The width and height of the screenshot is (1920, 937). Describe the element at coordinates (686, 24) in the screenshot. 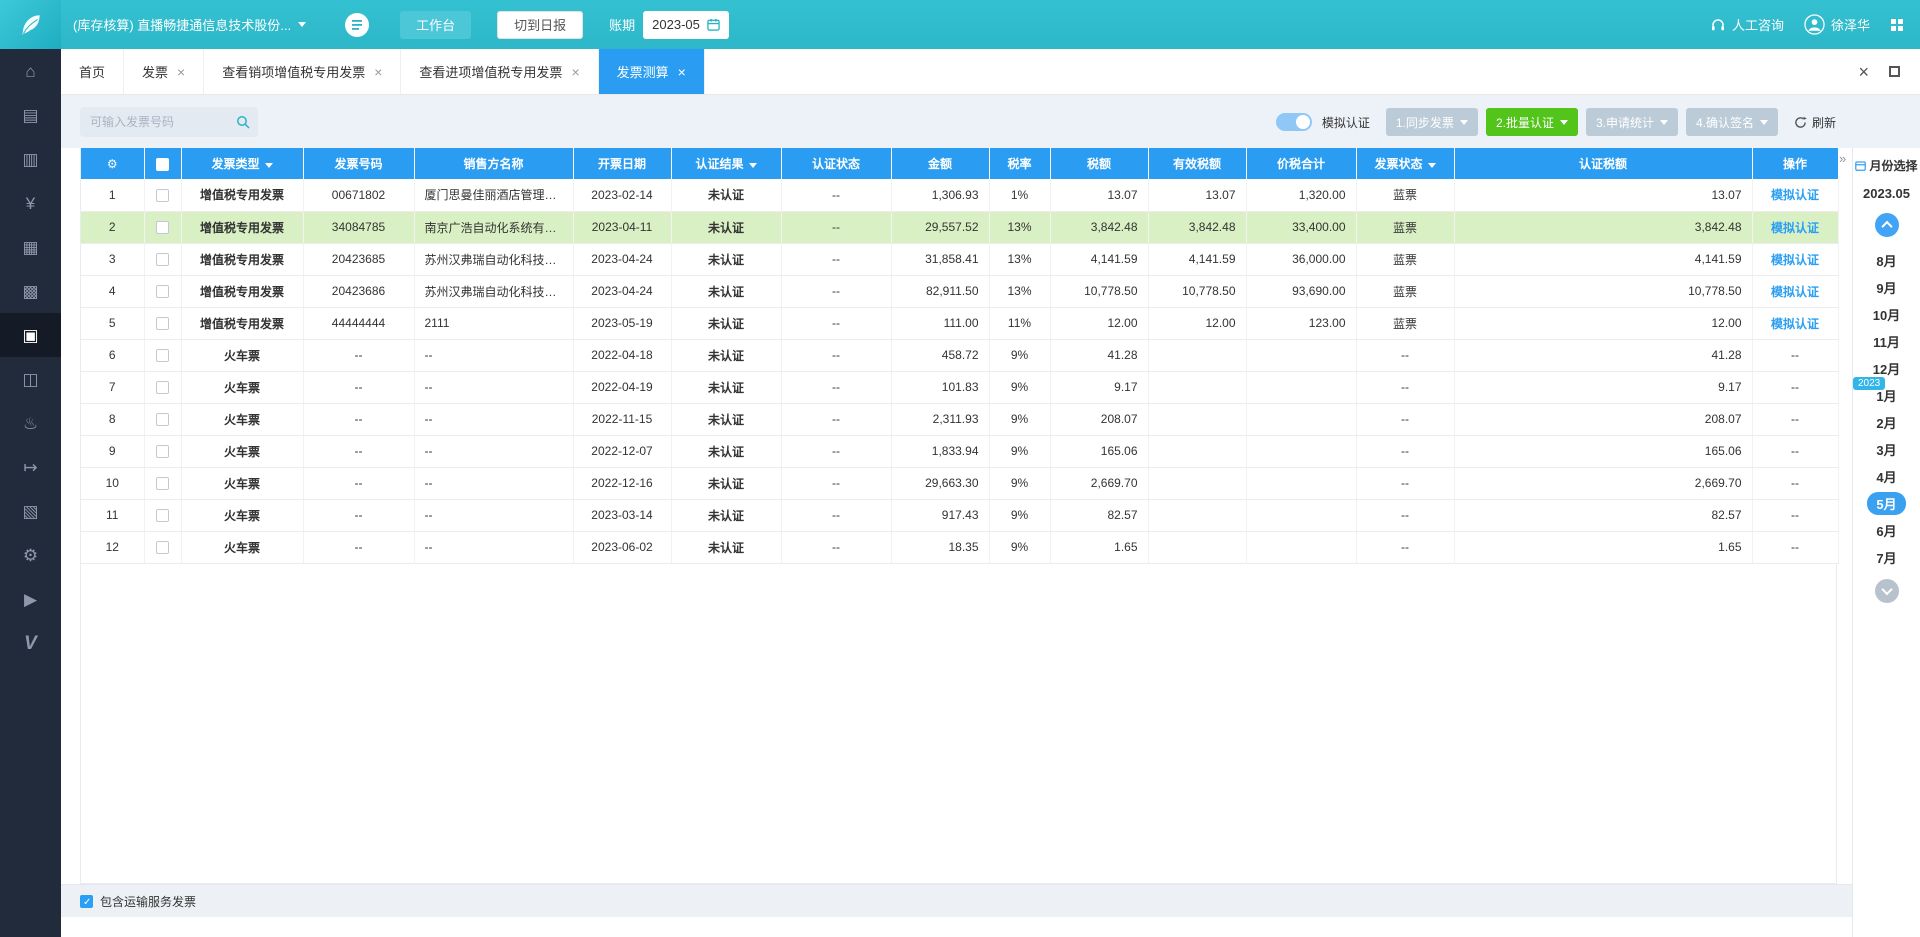

I see `period-picker: 2023-05` at that location.